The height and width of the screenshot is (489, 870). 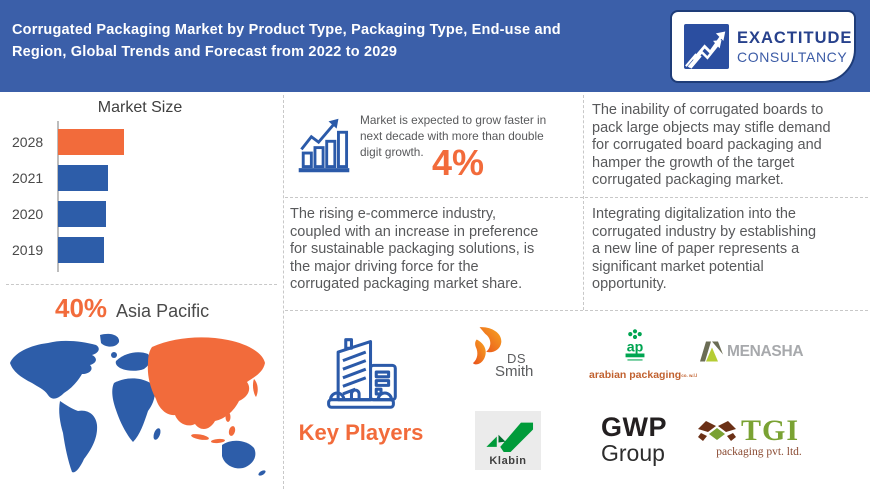 What do you see at coordinates (28, 142) in the screenshot?
I see `bar-label: 2028` at bounding box center [28, 142].